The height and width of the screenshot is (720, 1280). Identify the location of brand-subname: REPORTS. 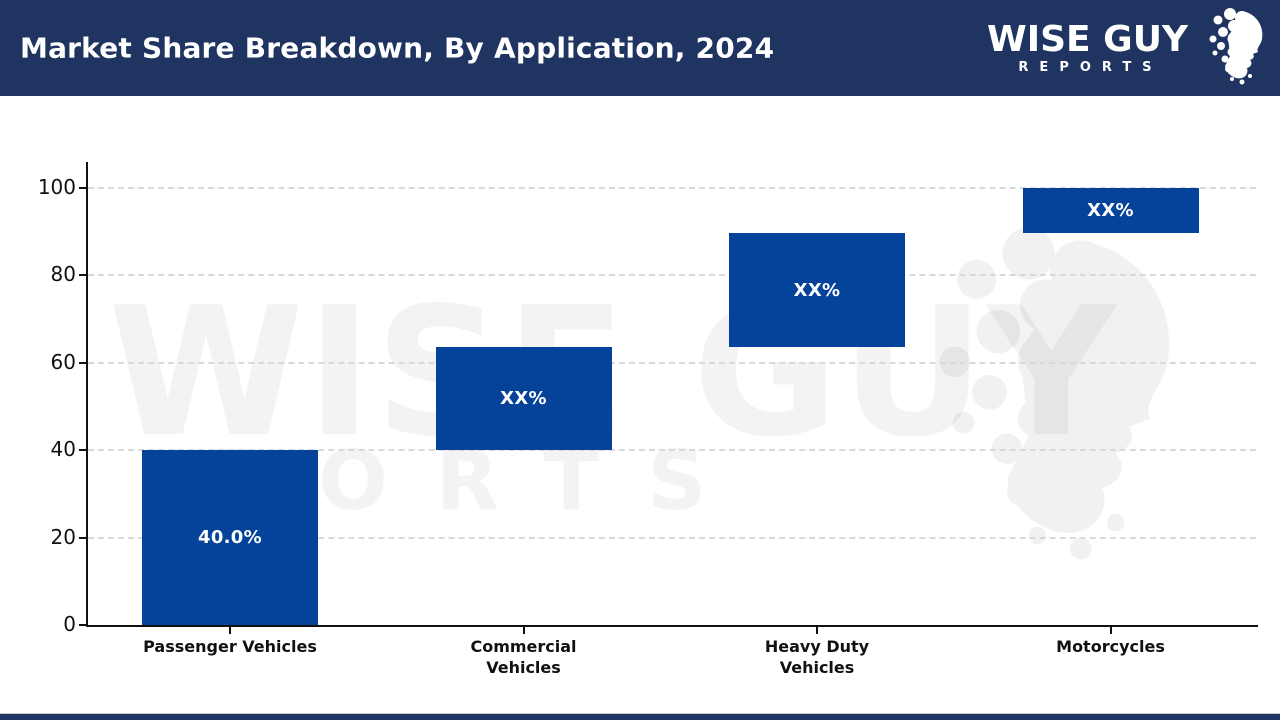
(1090, 68).